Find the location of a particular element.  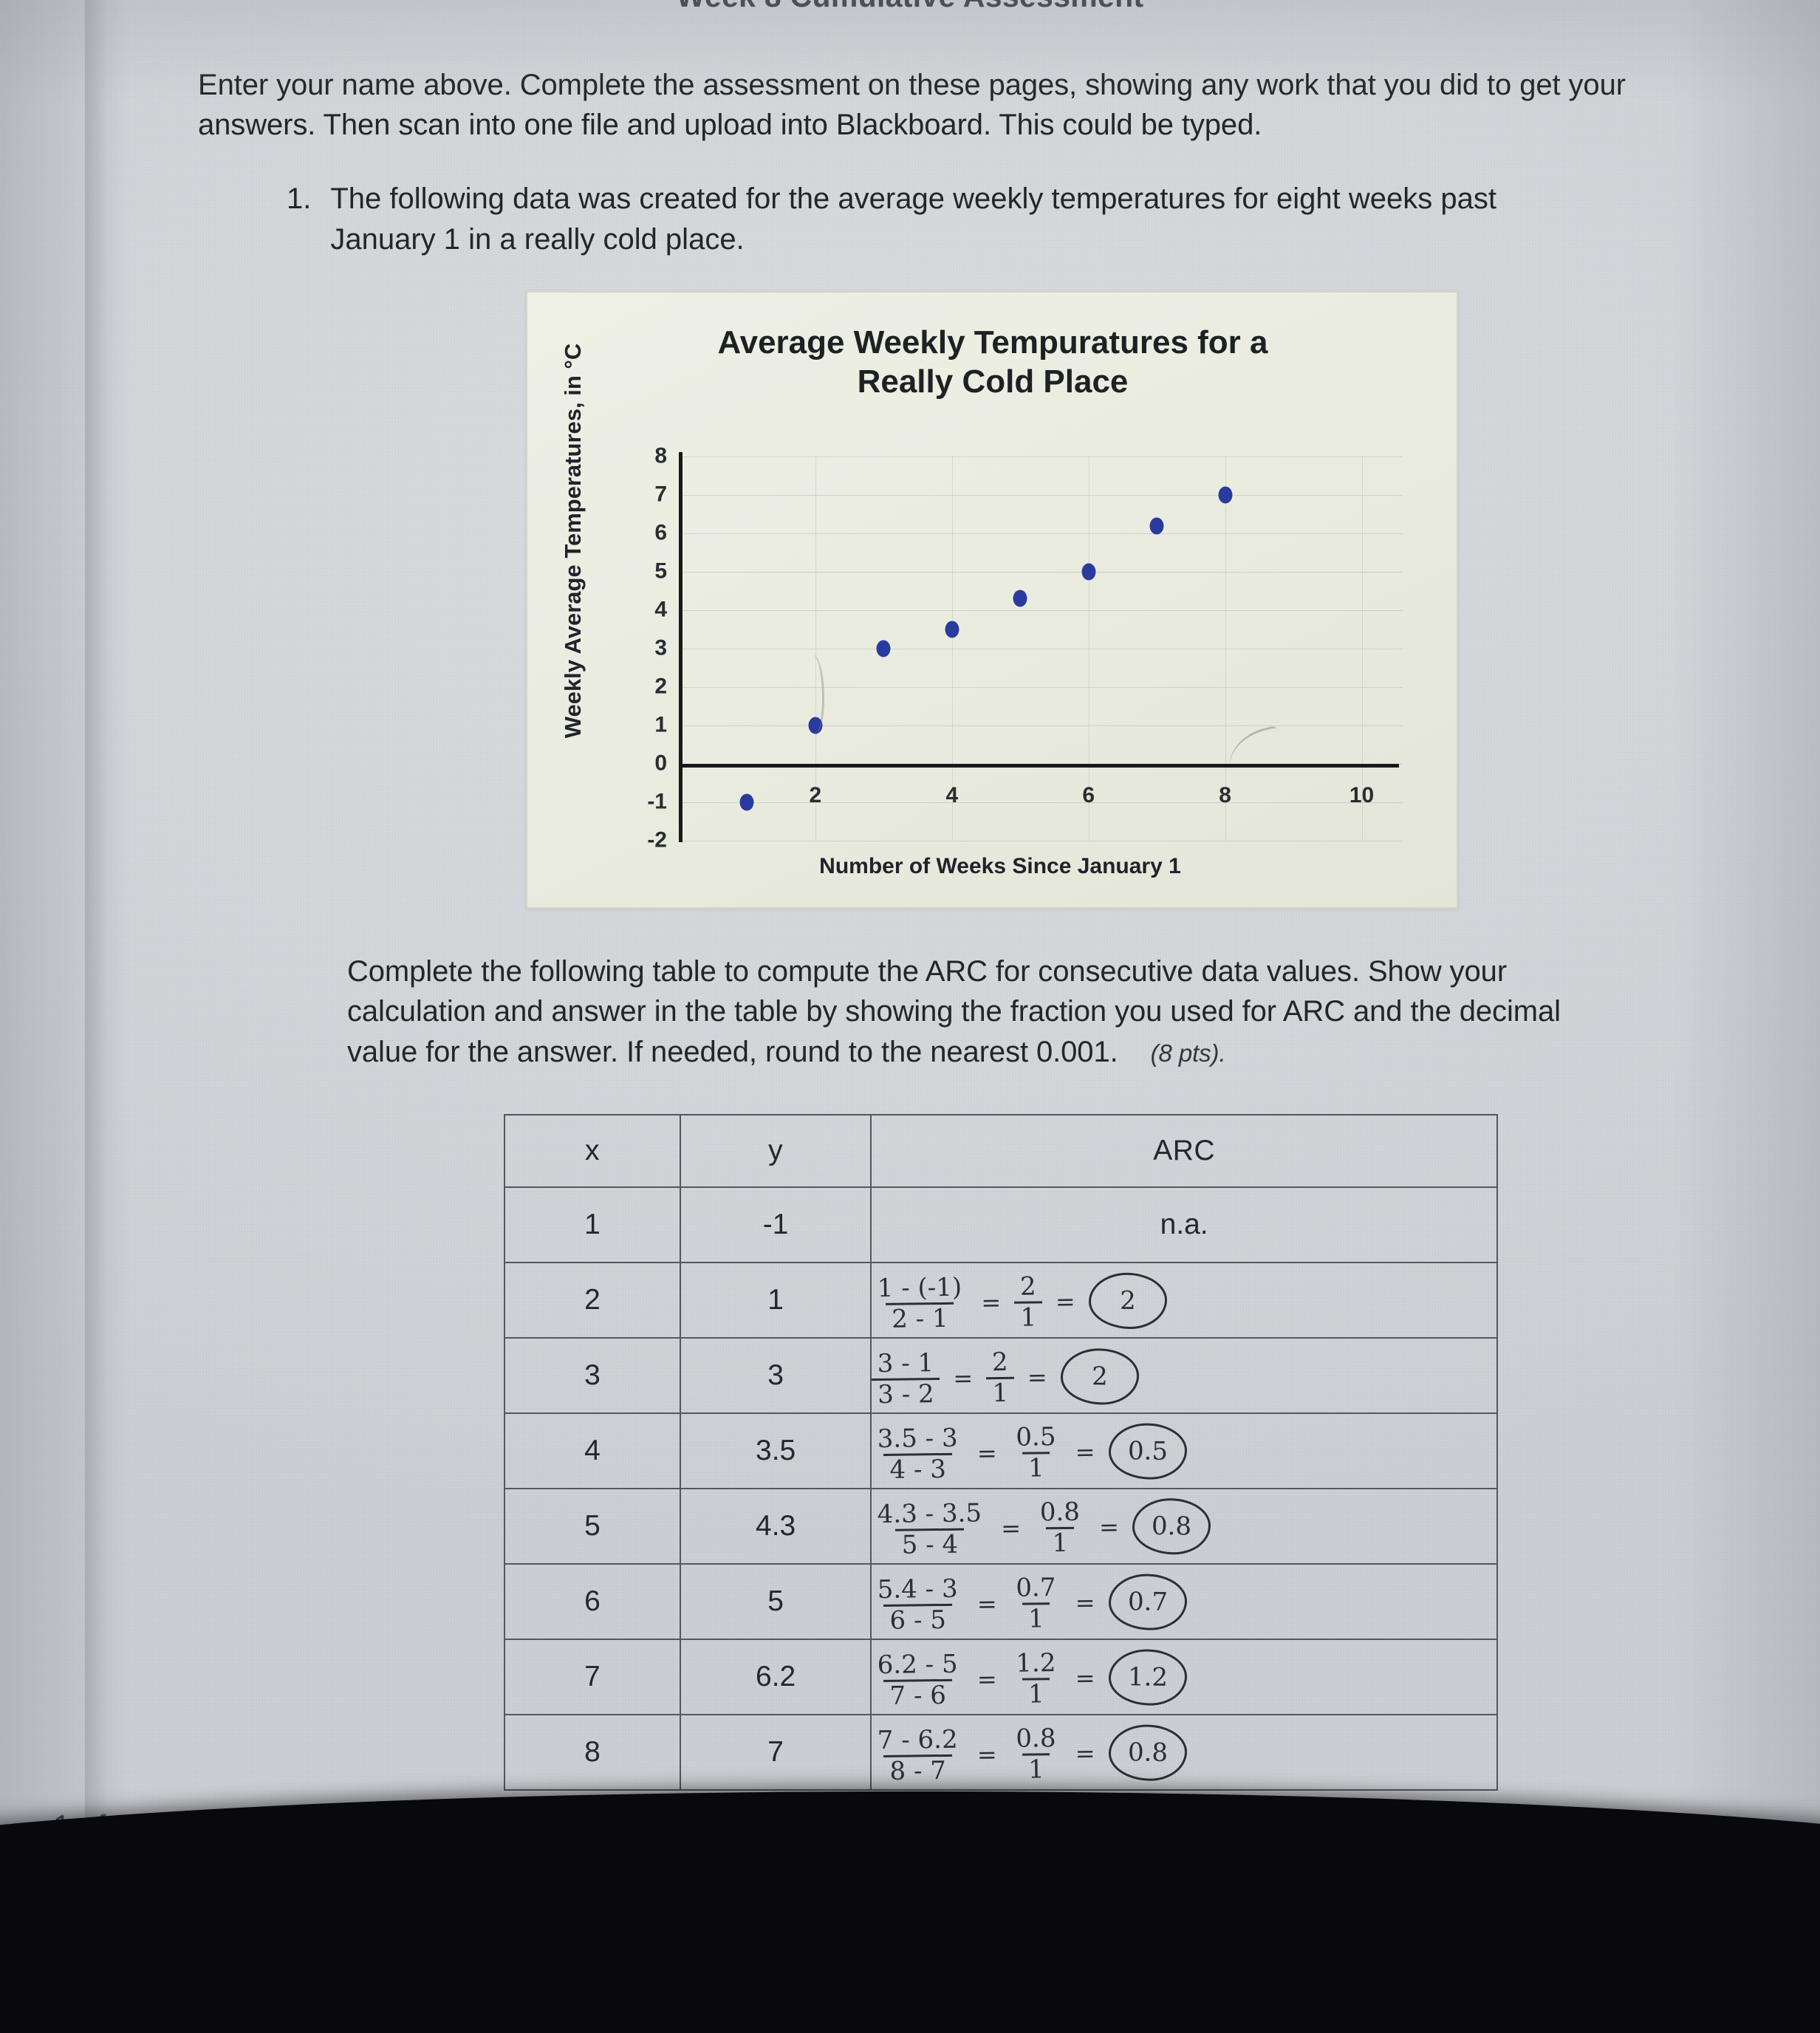

chart-x-tick-8: 8 is located at coordinates (1225, 795).